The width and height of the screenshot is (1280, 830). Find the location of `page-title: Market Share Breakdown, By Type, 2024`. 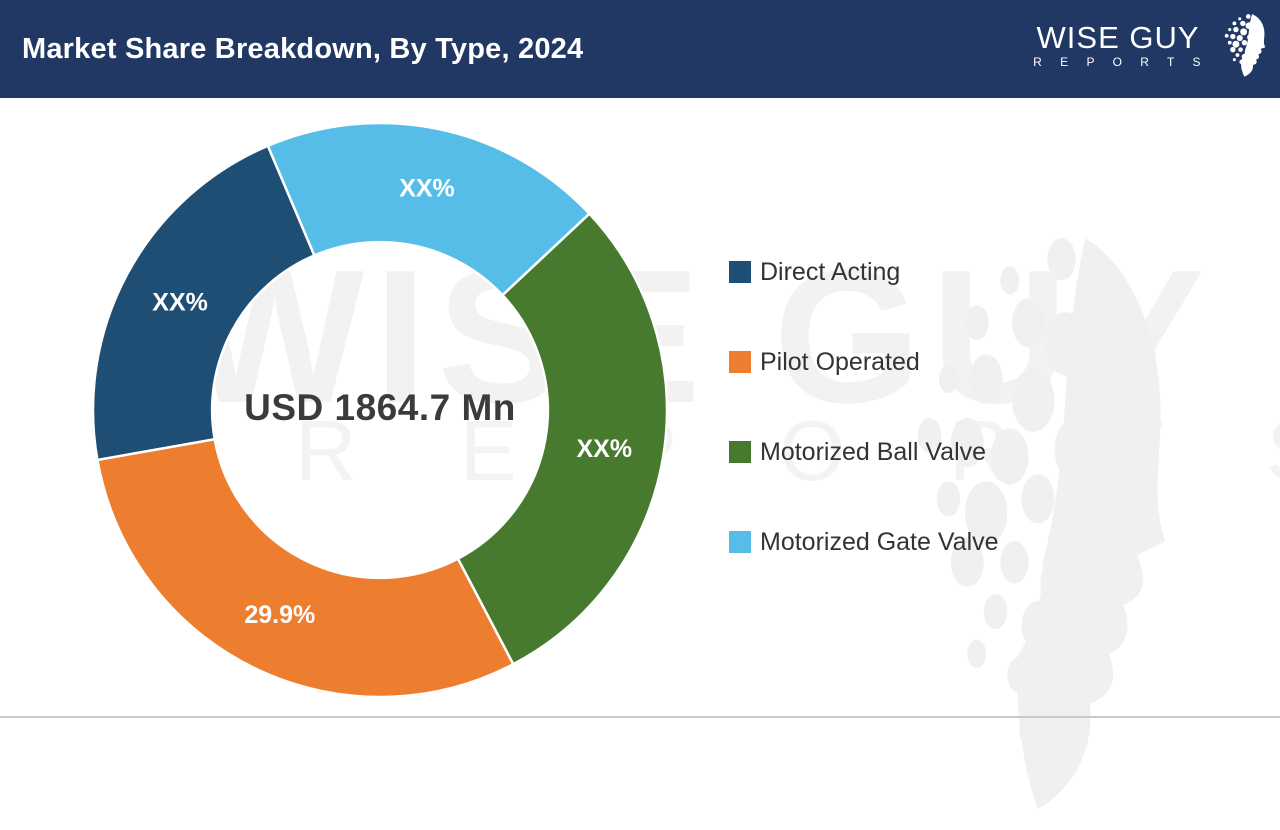

page-title: Market Share Breakdown, By Type, 2024 is located at coordinates (303, 48).